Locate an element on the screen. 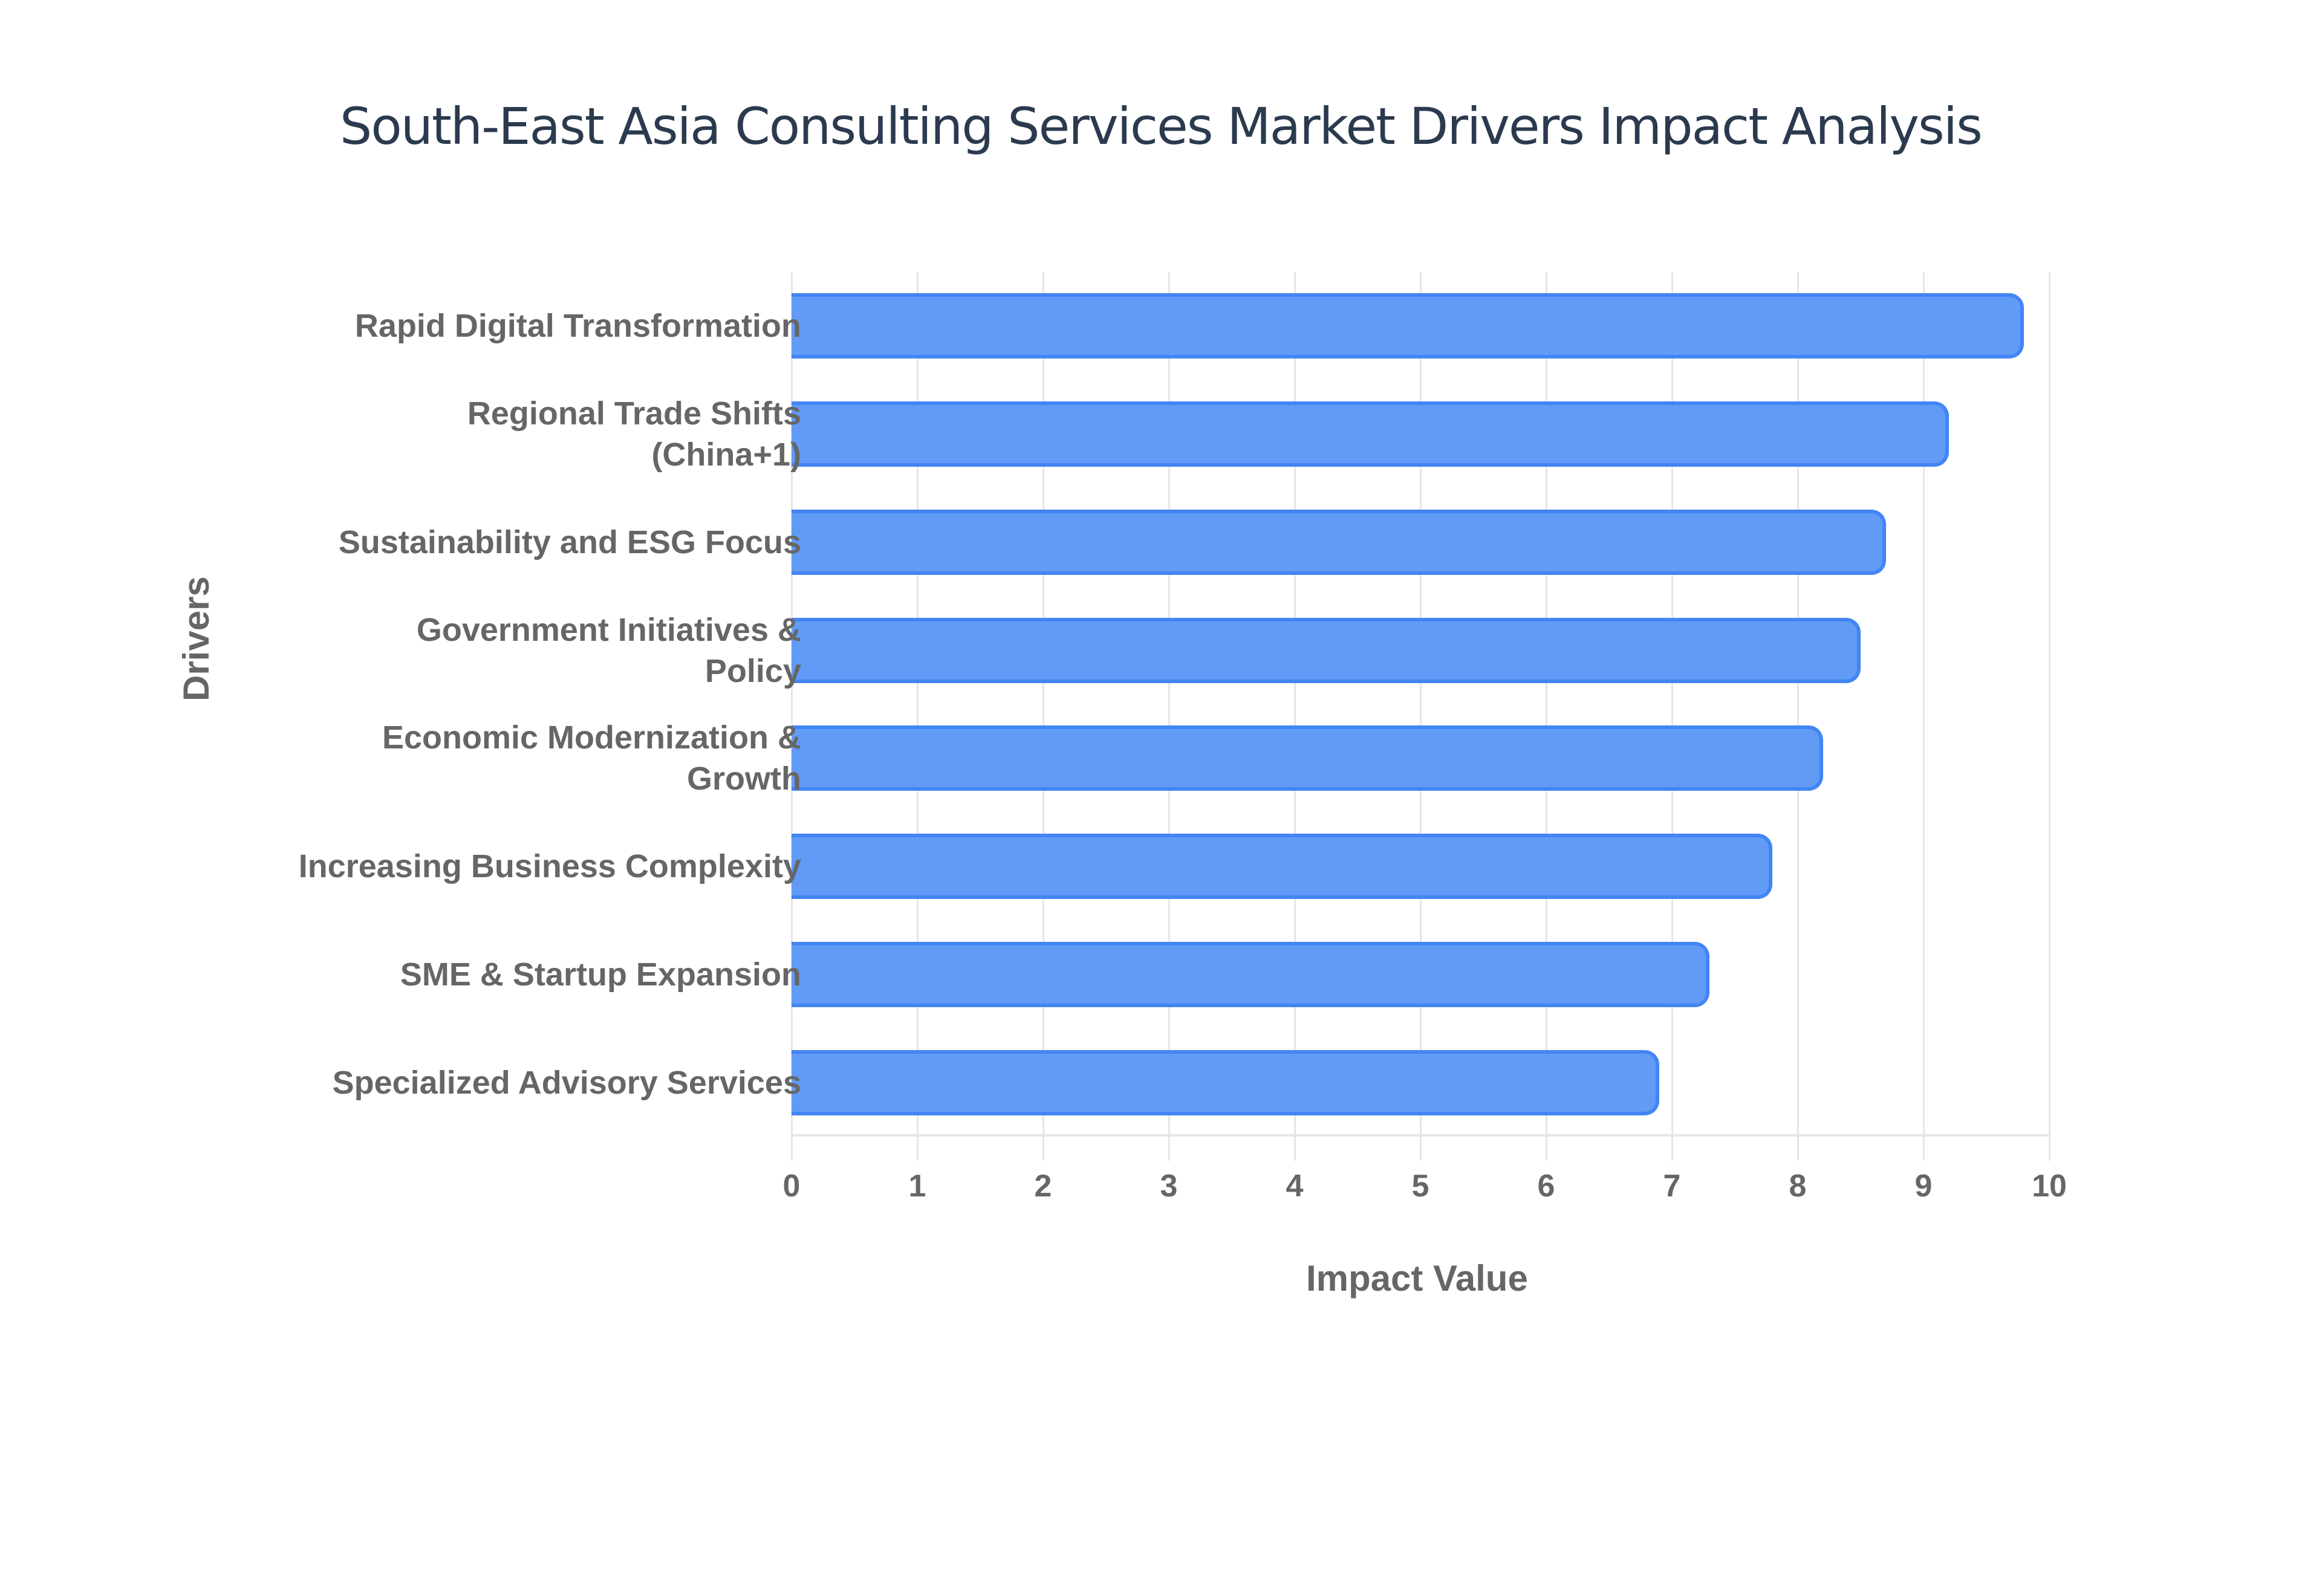 The image size is (2322, 1596). x-axis-tick-label: 7 is located at coordinates (1672, 1186).